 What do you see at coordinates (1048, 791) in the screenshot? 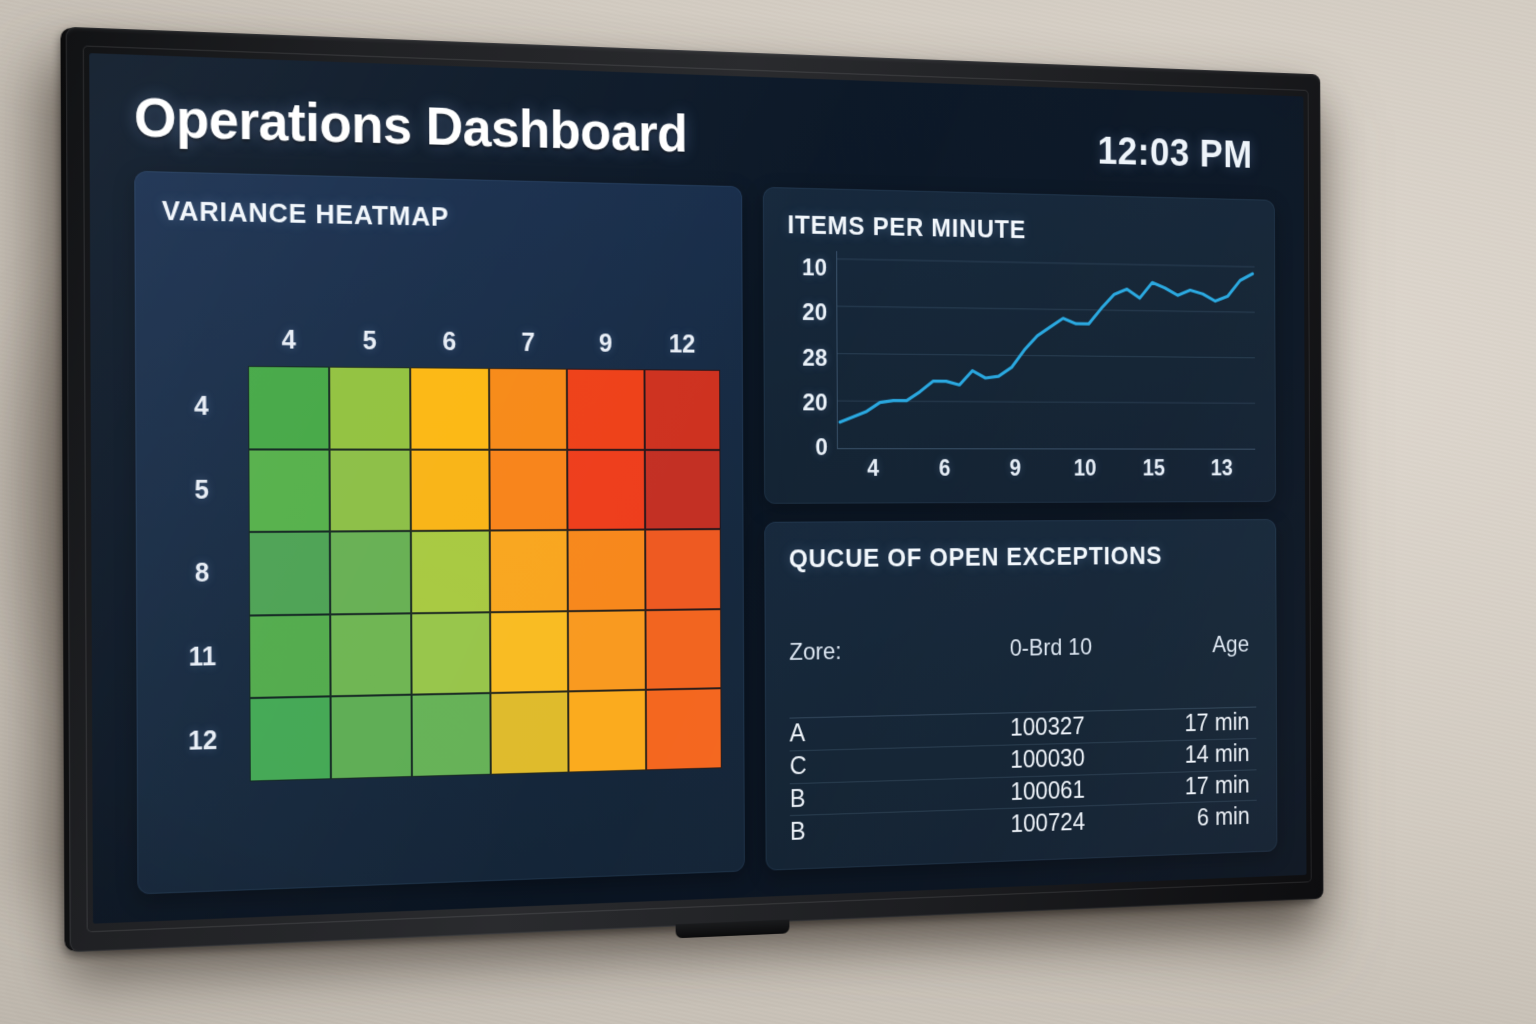
I see `cell-id: 100061` at bounding box center [1048, 791].